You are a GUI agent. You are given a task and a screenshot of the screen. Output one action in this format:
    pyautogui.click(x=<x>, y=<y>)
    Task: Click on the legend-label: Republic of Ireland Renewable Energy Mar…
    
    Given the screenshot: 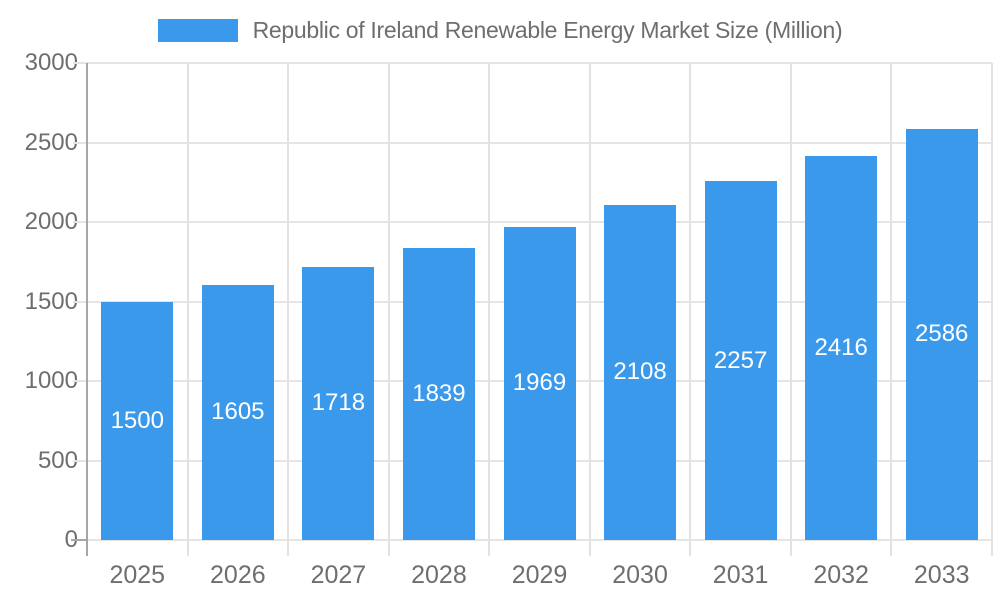 What is the action you would take?
    pyautogui.click(x=547, y=30)
    